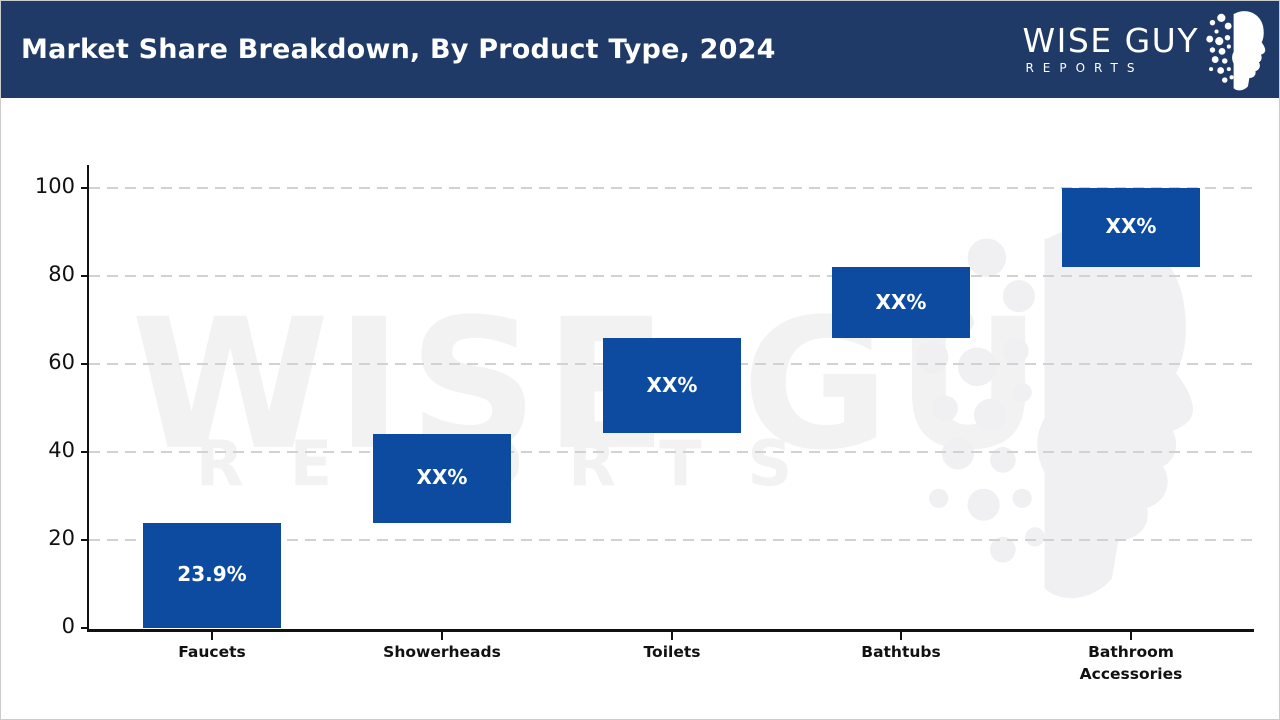  I want to click on x-axis-line, so click(670, 630).